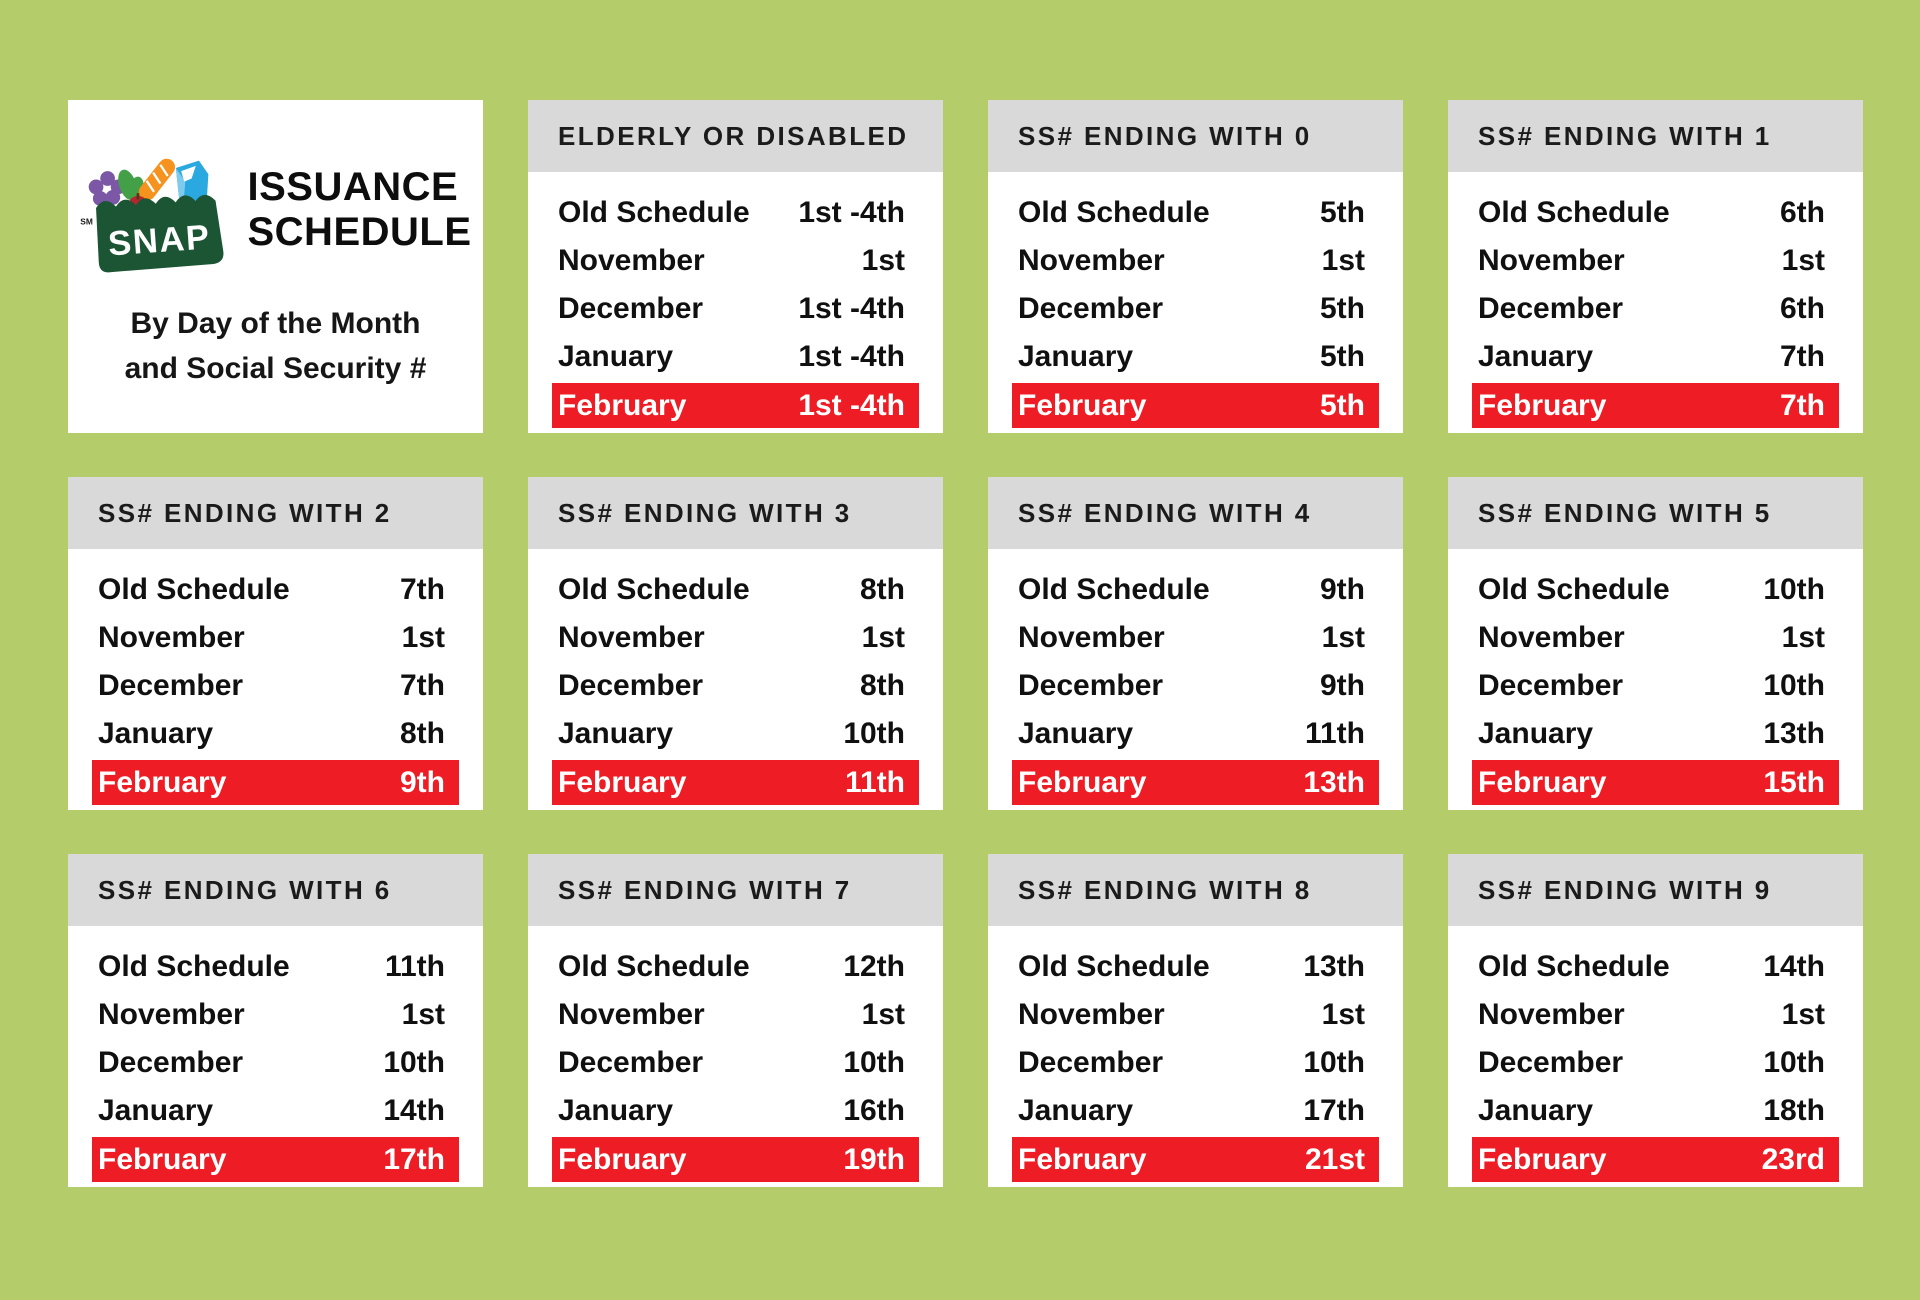  What do you see at coordinates (1793, 1159) in the screenshot?
I see `issuance-date-value: 23rd` at bounding box center [1793, 1159].